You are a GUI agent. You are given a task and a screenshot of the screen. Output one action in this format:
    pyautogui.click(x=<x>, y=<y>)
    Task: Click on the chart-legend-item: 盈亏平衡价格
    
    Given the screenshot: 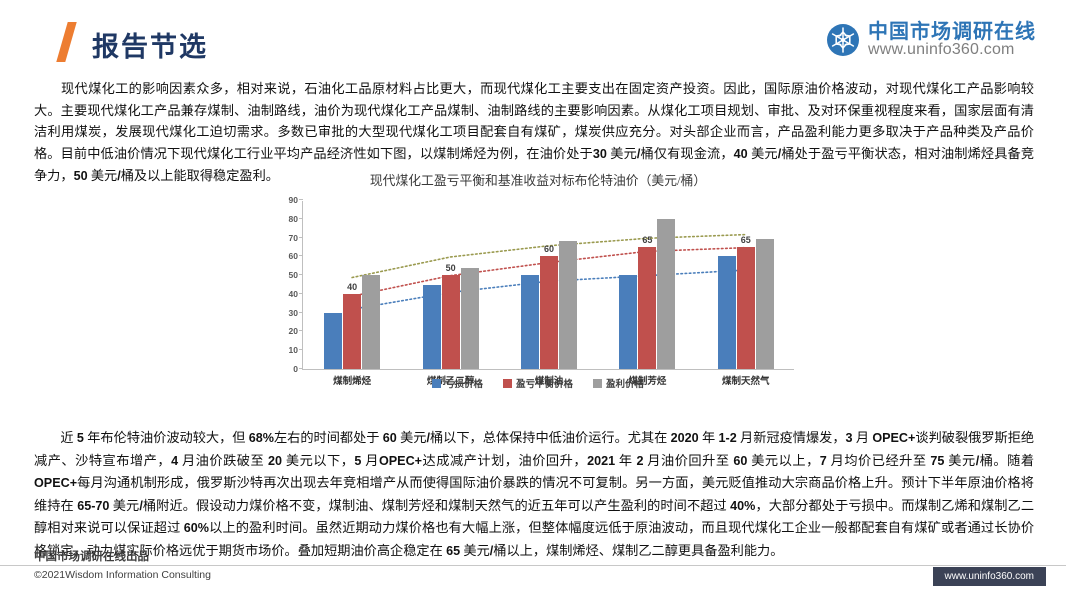 What is the action you would take?
    pyautogui.click(x=537, y=383)
    